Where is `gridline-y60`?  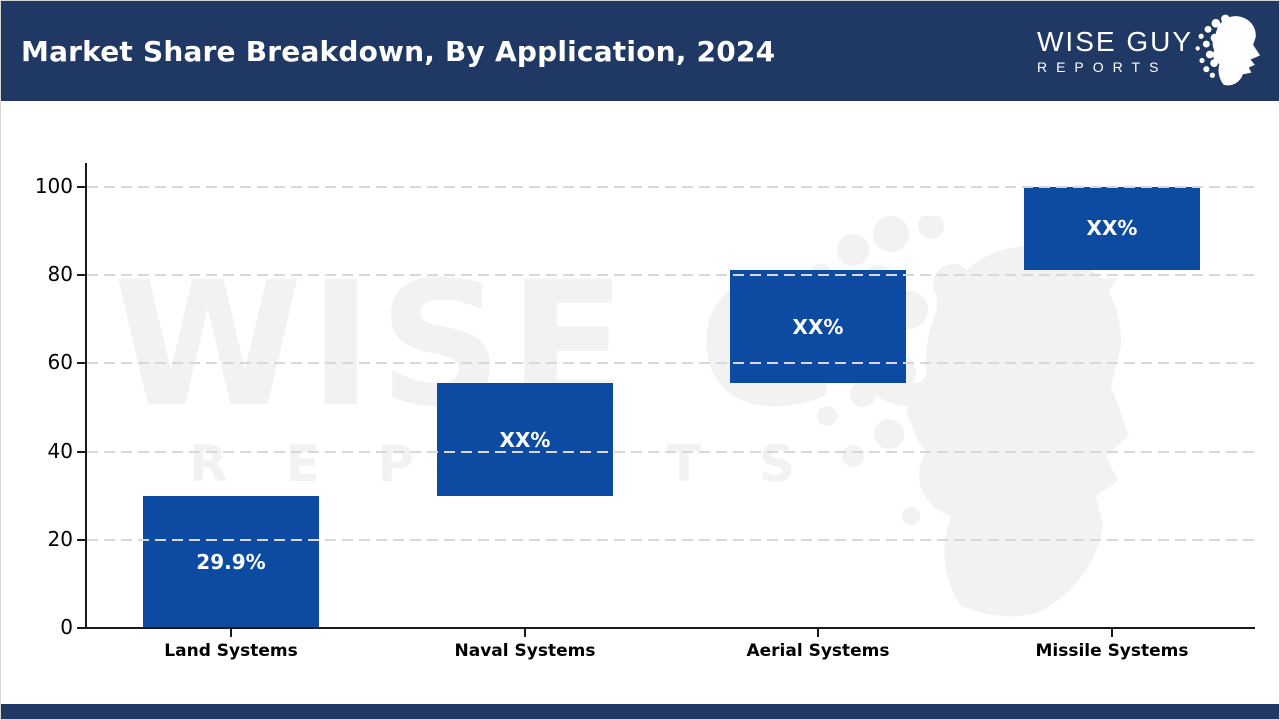 gridline-y60 is located at coordinates (671, 363).